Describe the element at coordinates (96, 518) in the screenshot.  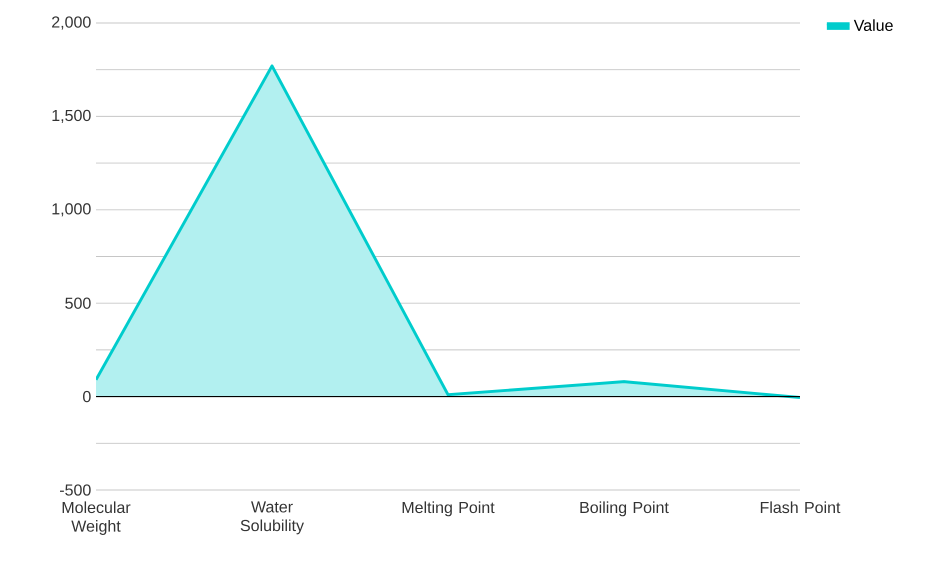
I see `x-tick-label: Molecular Weight` at that location.